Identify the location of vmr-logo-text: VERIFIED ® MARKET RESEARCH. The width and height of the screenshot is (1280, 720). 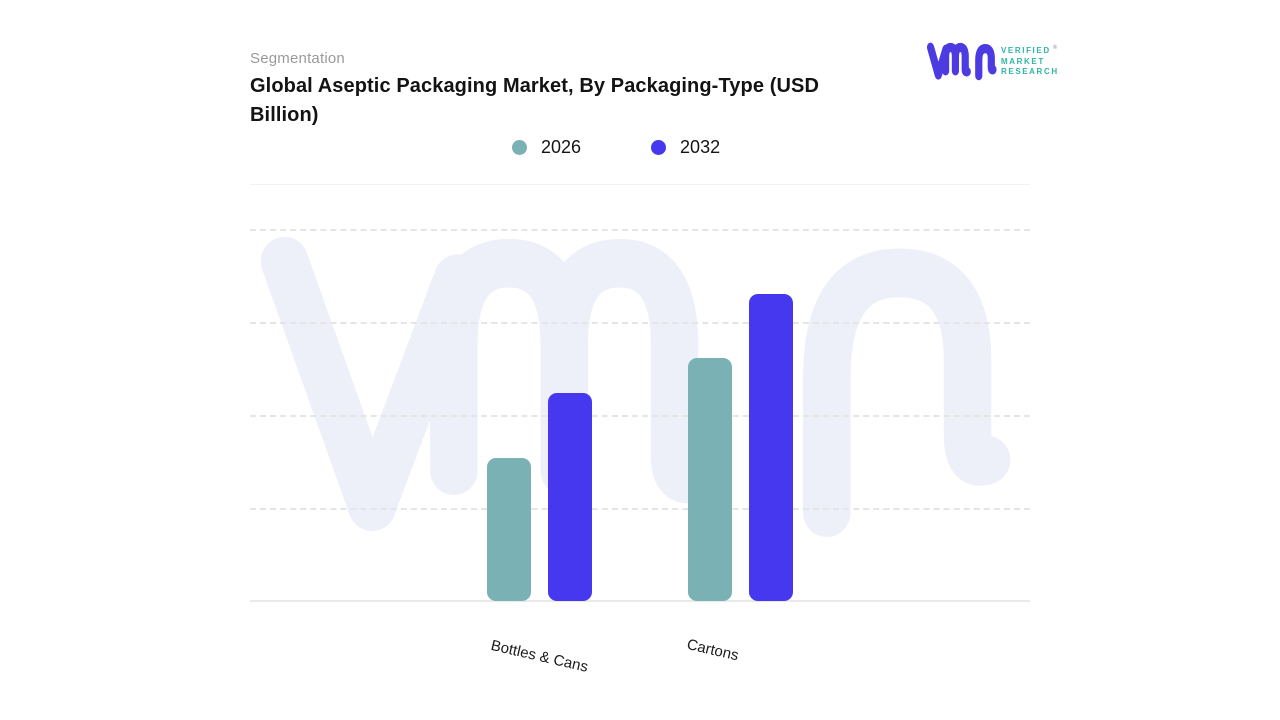
(1030, 60).